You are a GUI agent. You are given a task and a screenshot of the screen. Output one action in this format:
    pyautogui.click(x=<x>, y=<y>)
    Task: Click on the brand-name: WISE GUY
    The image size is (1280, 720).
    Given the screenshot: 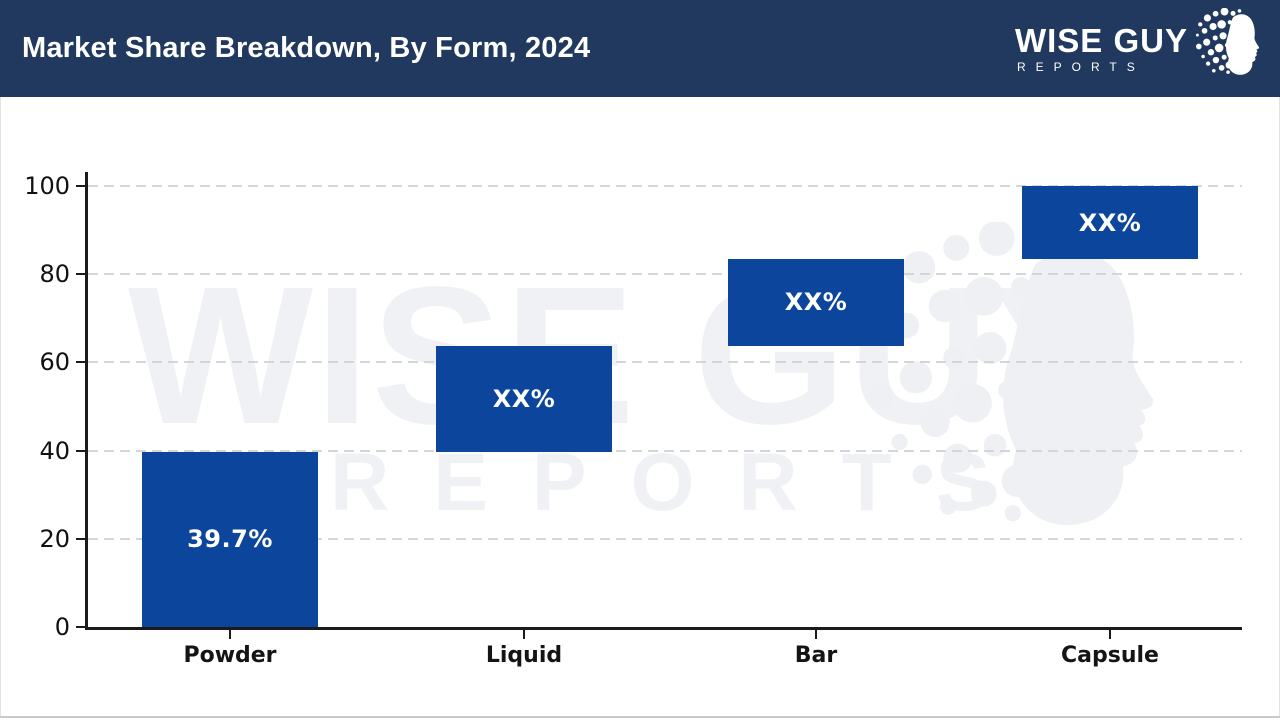 What is the action you would take?
    pyautogui.click(x=1101, y=40)
    